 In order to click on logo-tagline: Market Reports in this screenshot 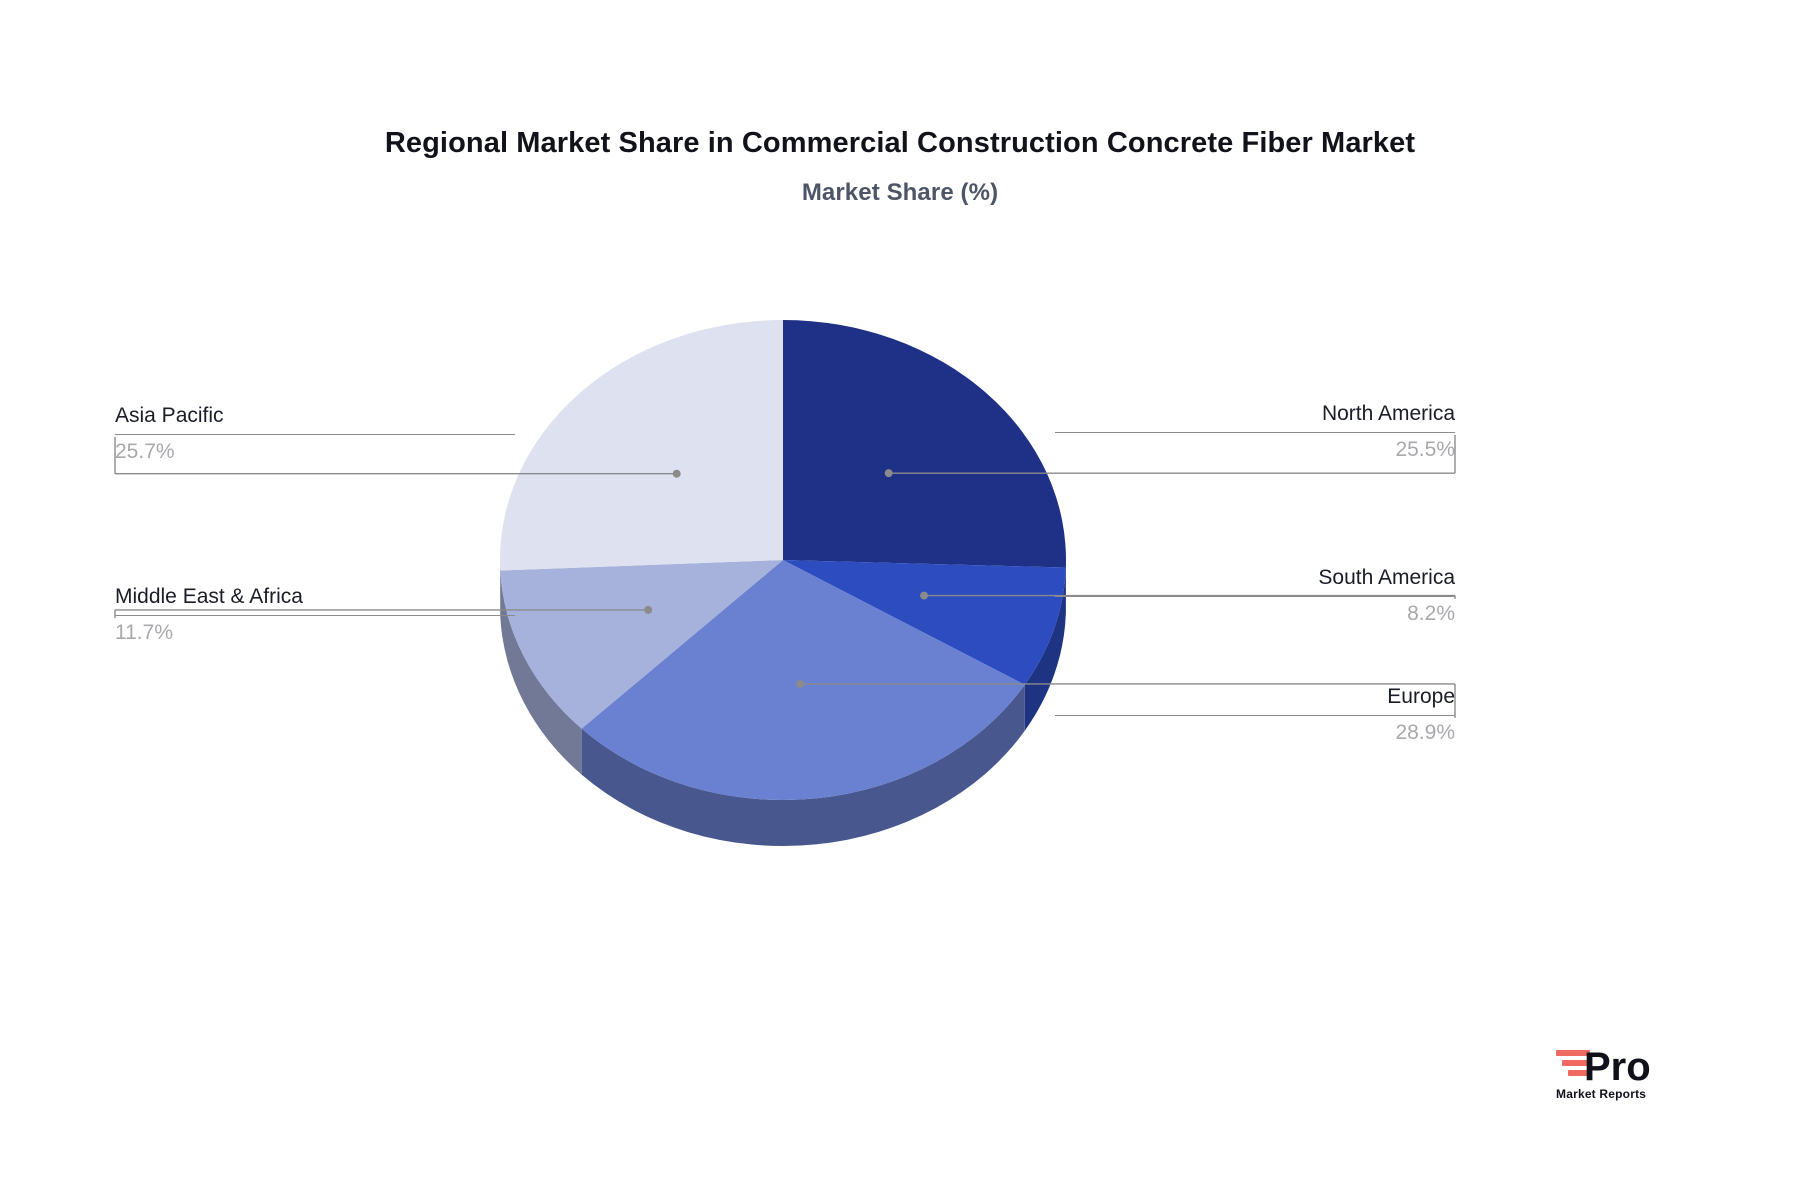, I will do `click(1601, 1094)`.